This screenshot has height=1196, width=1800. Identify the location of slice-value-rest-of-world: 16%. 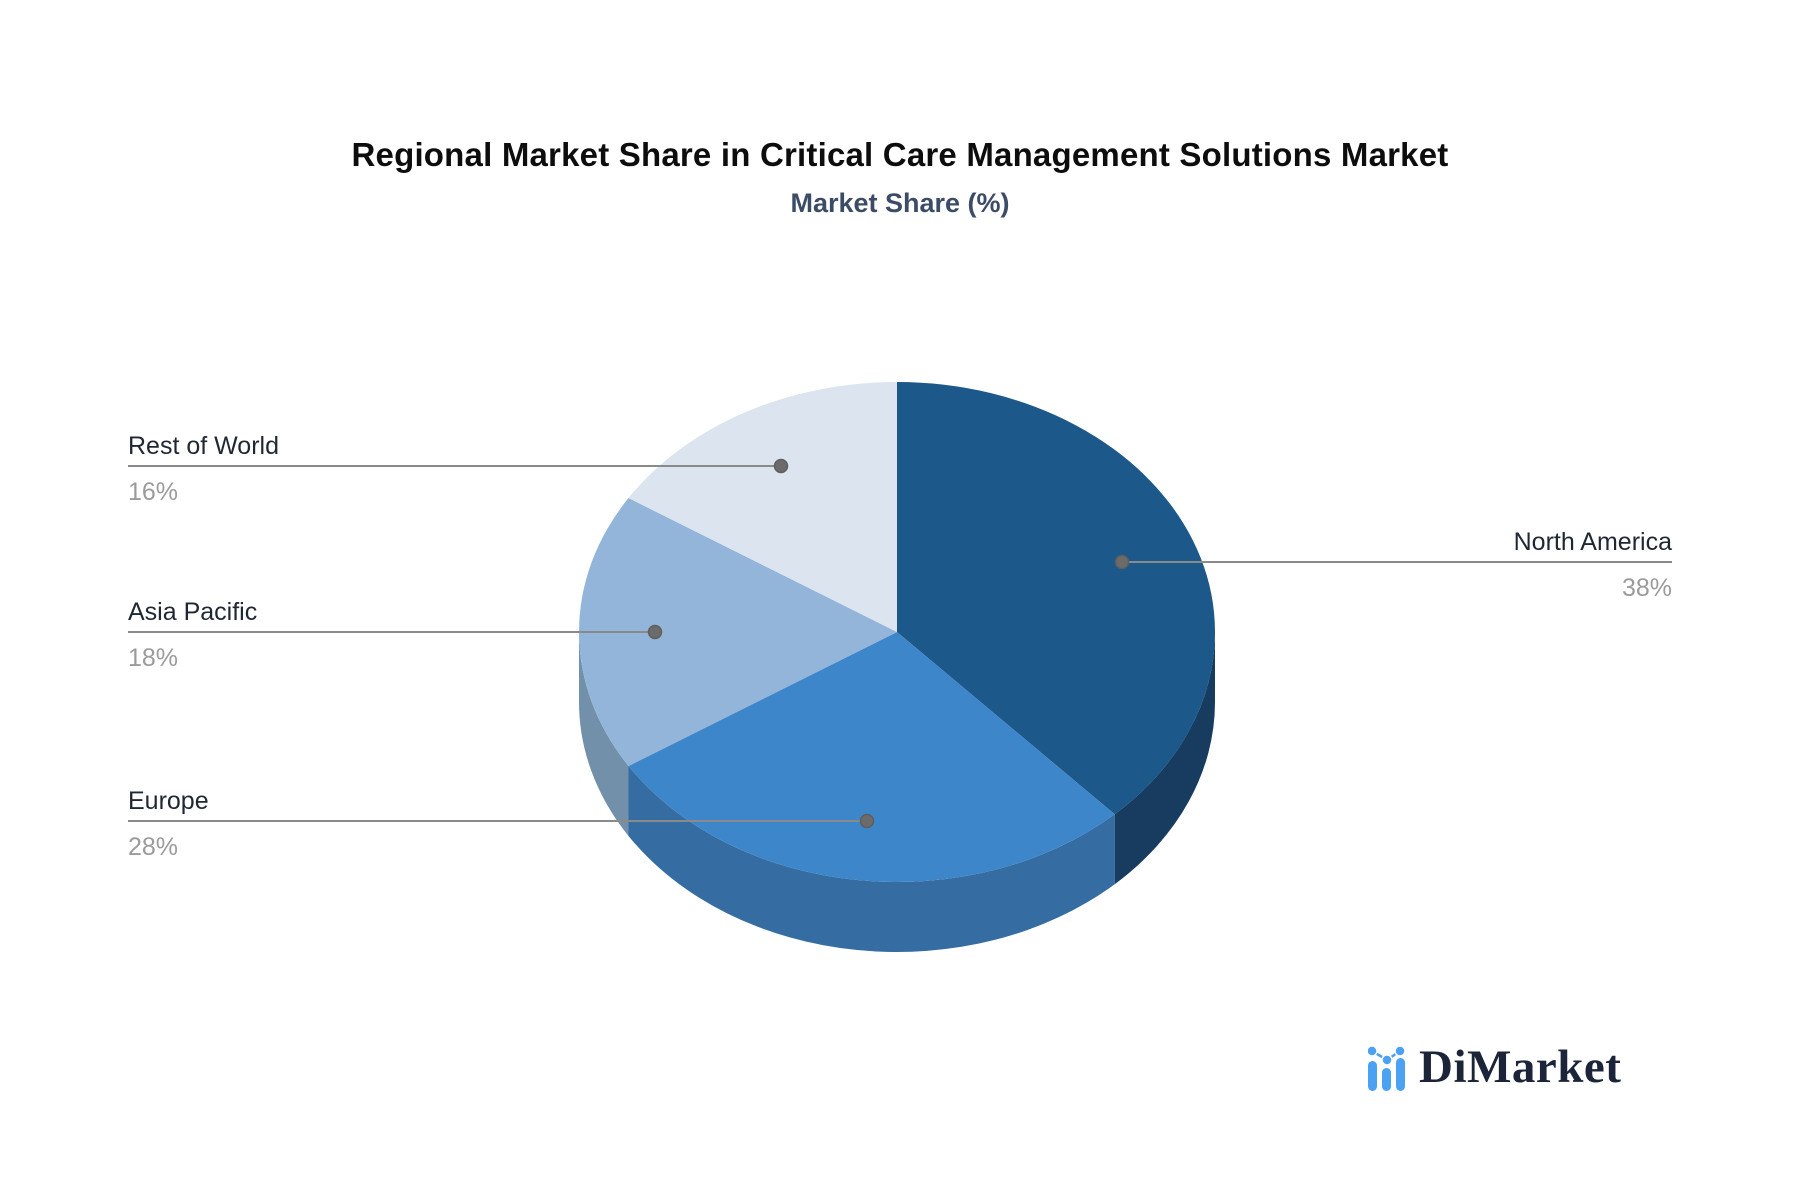
(153, 492).